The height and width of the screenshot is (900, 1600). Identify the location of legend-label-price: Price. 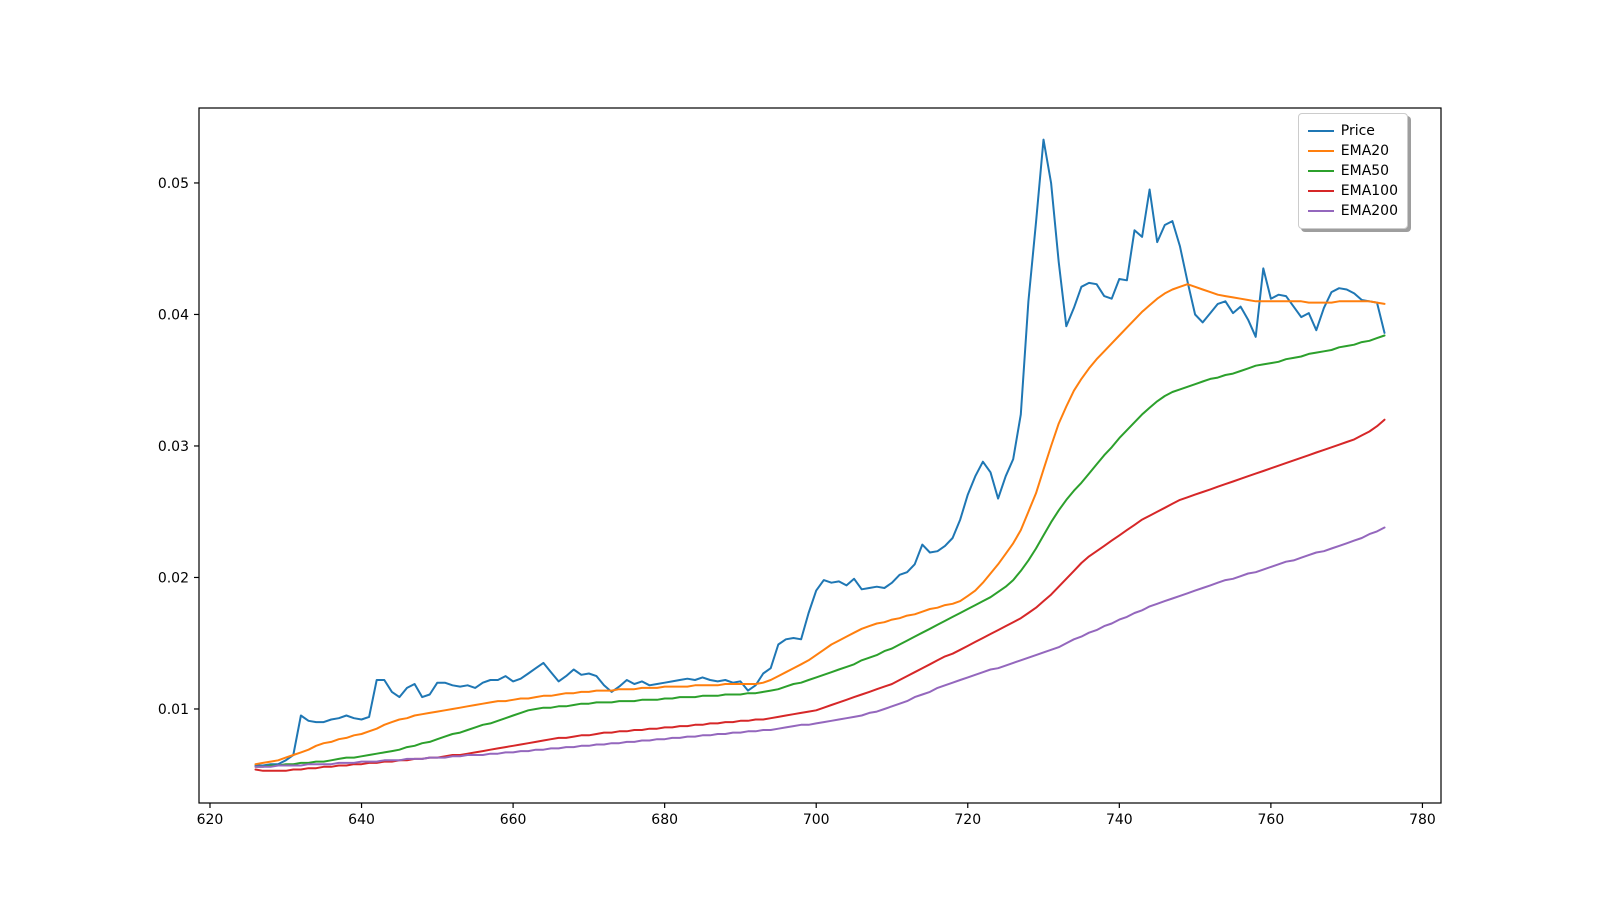
(1357, 131).